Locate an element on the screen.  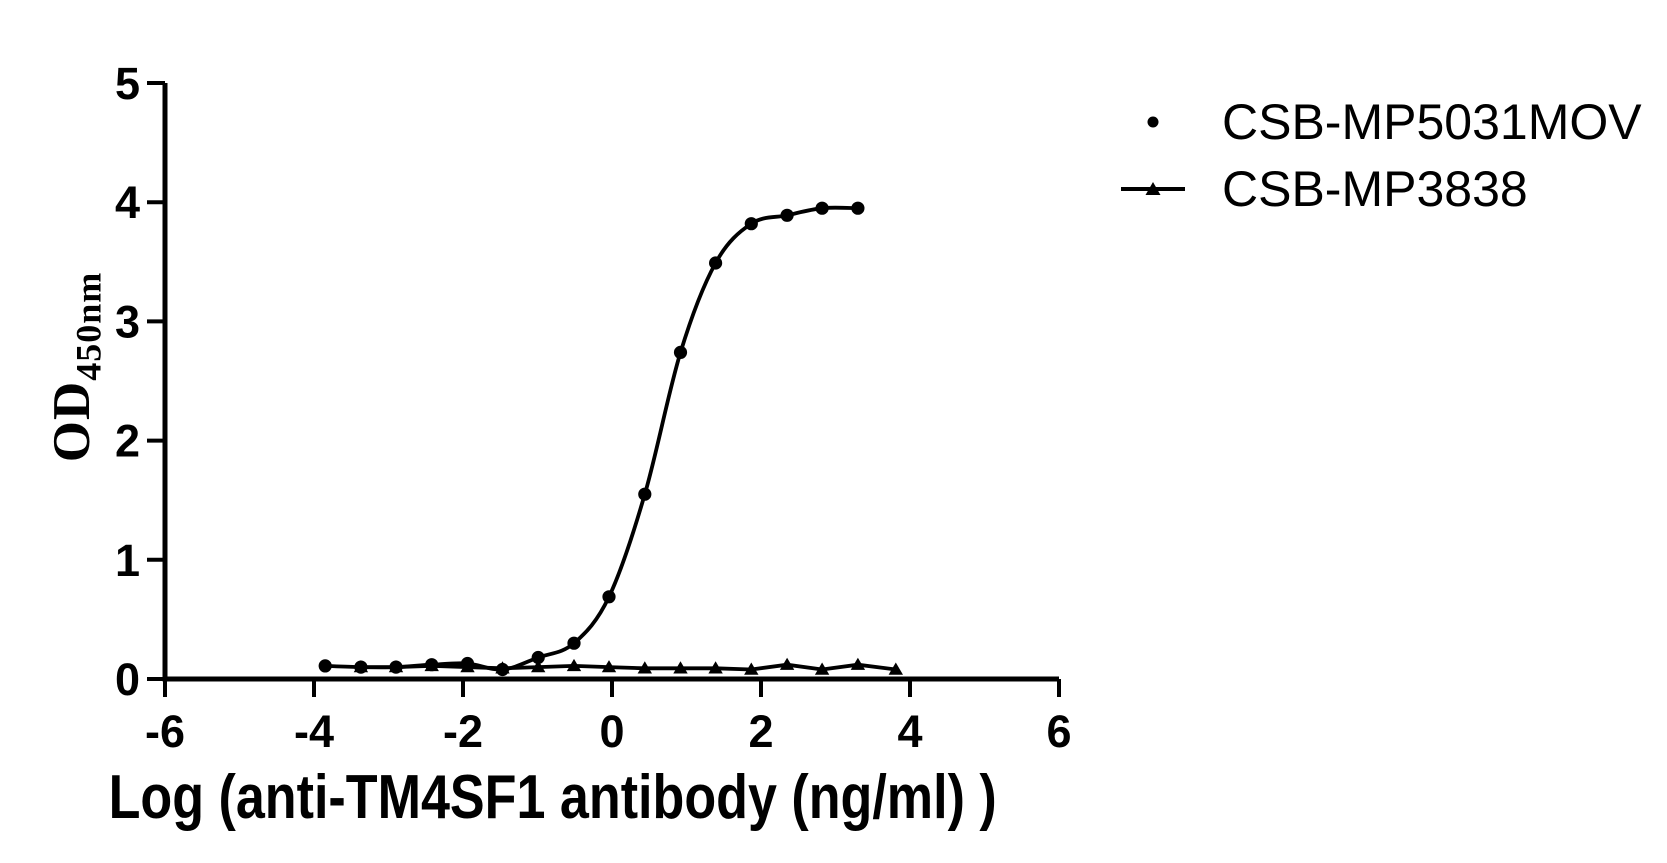
y-tick-label: 5 is located at coordinates (127, 83).